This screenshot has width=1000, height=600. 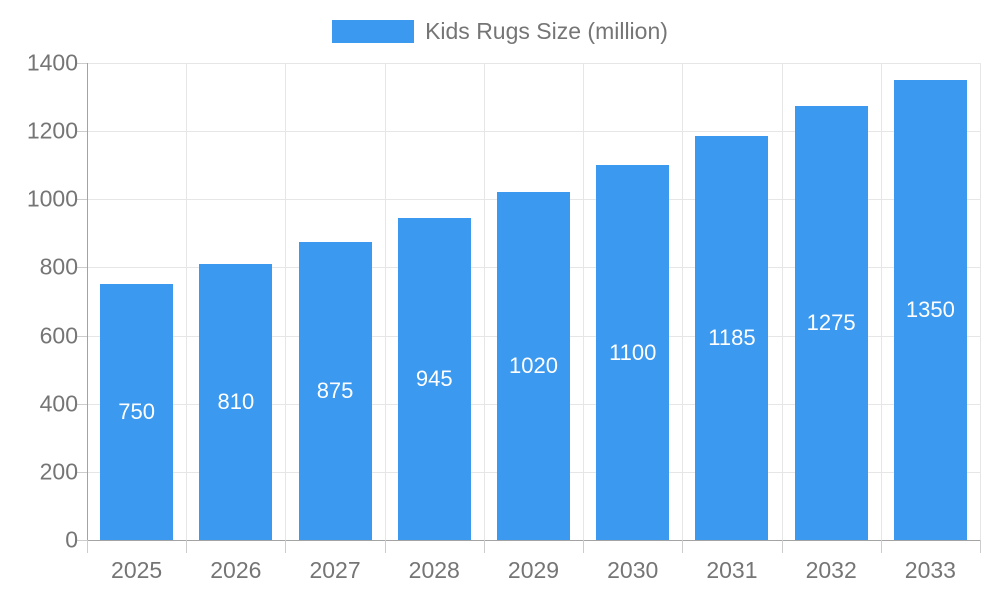 I want to click on bar-value-label: 875, so click(x=335, y=390).